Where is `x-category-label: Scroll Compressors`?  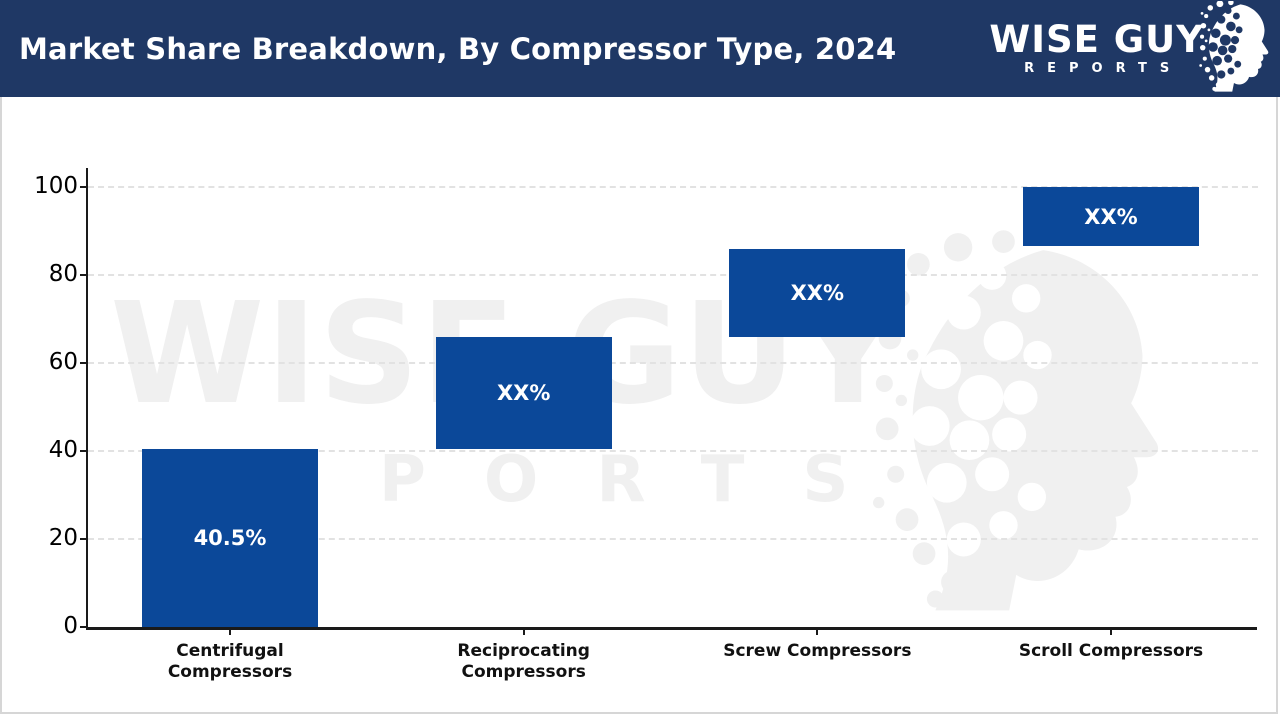
x-category-label: Scroll Compressors is located at coordinates (1111, 651).